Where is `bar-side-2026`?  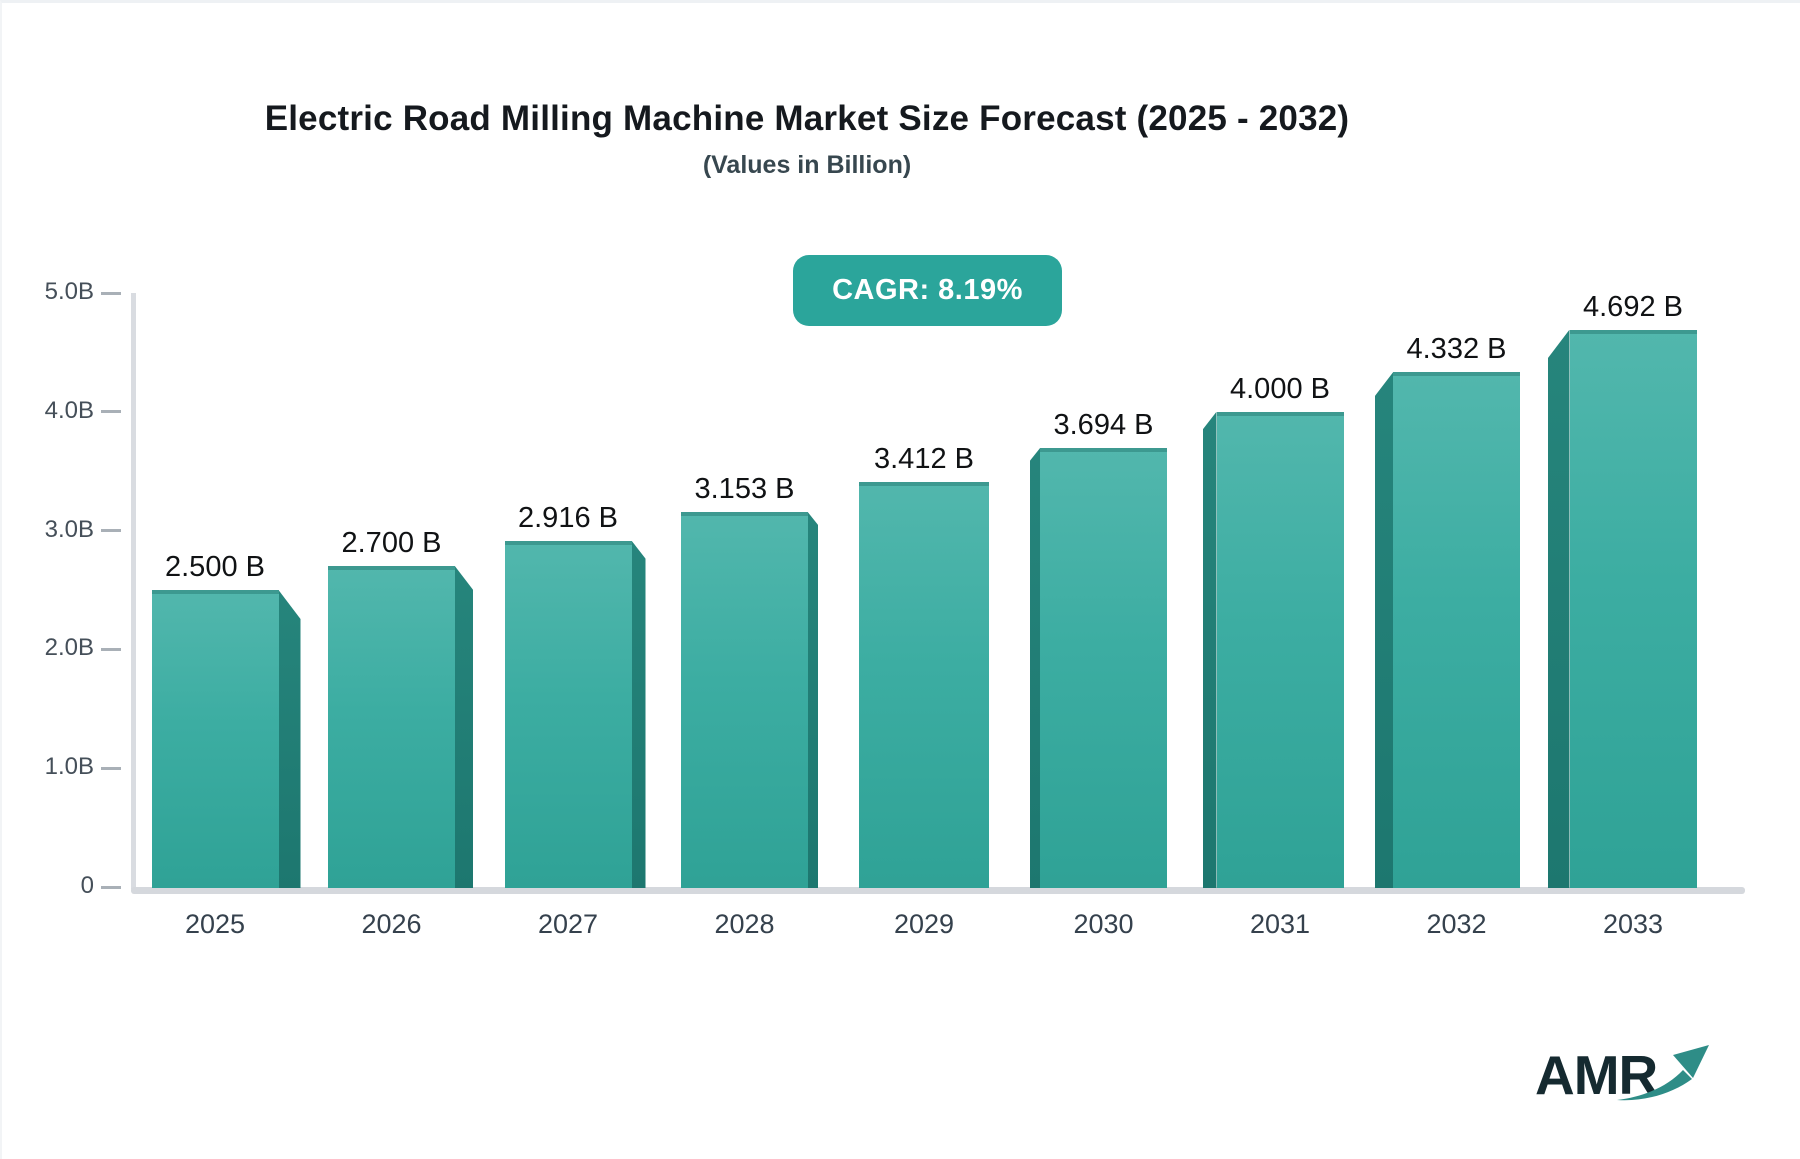 bar-side-2026 is located at coordinates (464, 727).